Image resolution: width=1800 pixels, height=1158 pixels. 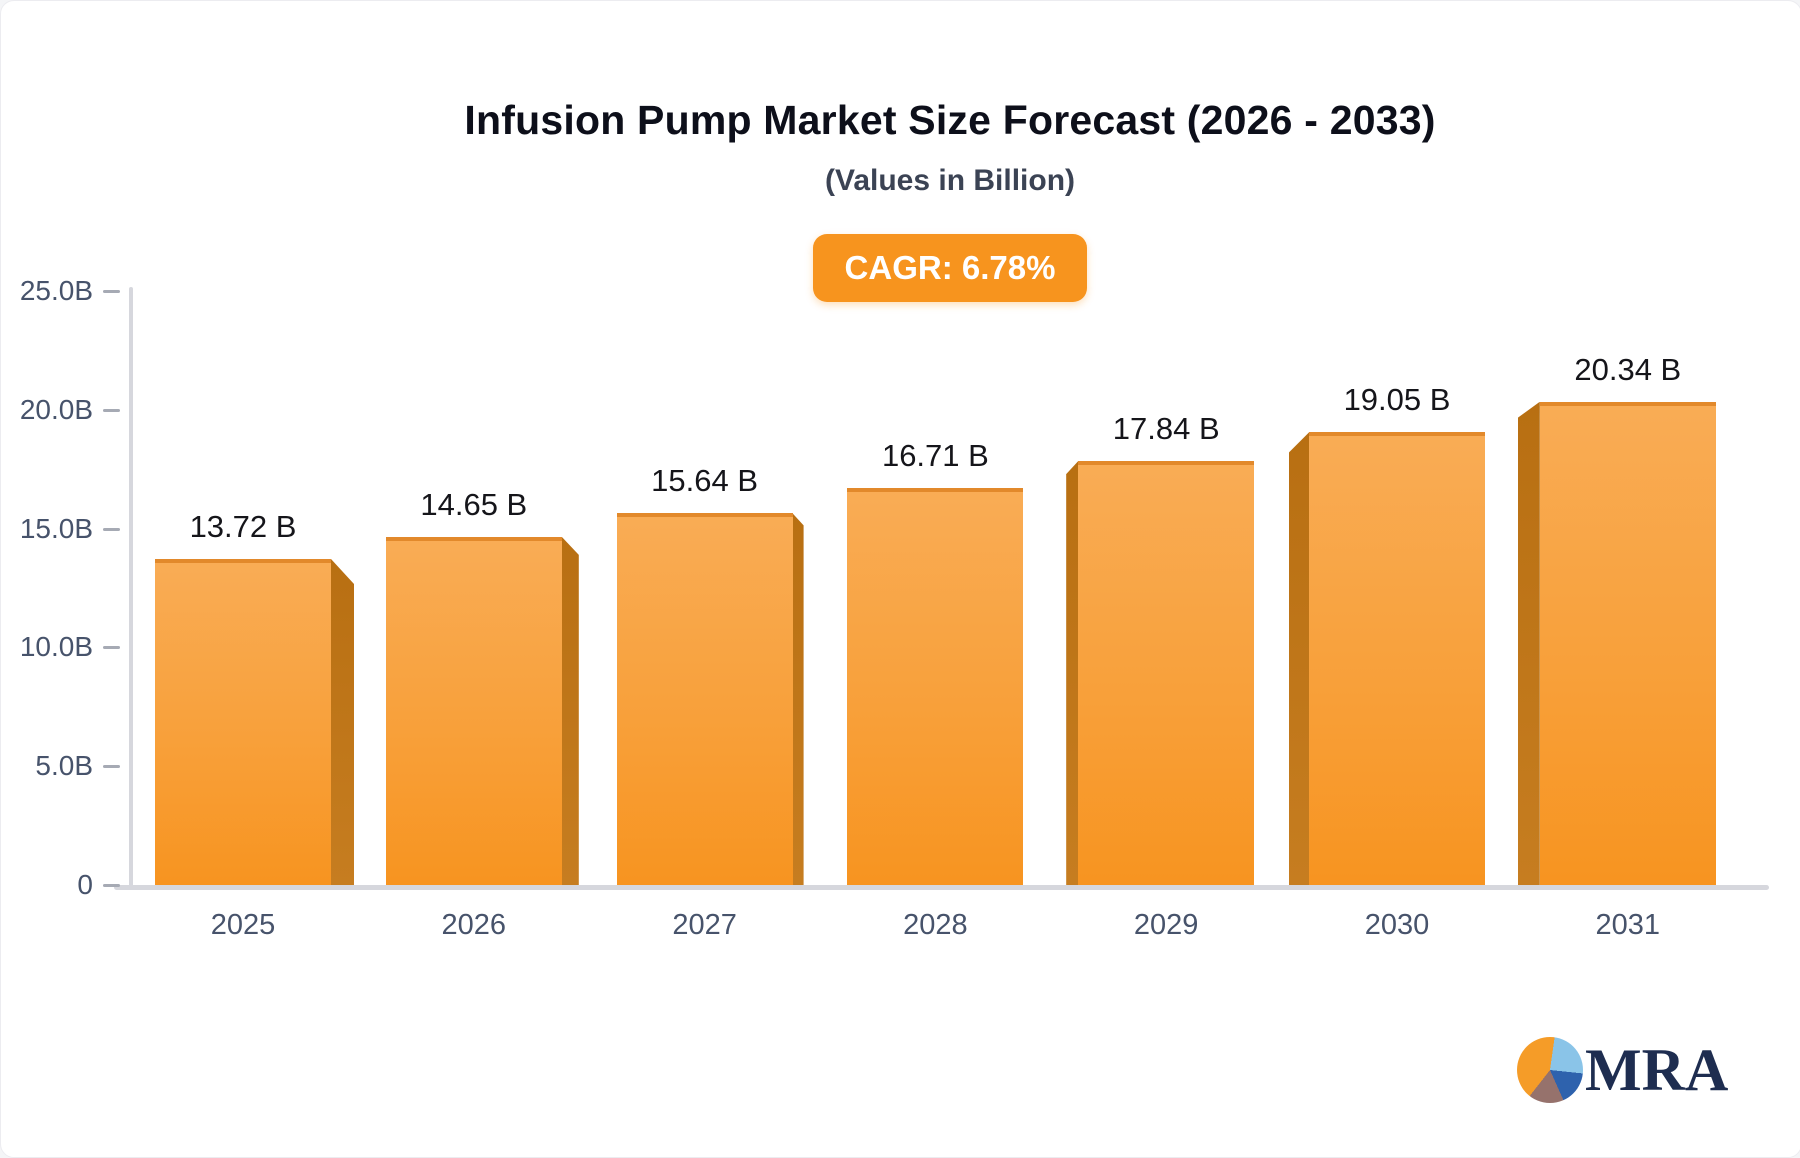 I want to click on x-axis-label: 2030, so click(x=1397, y=925).